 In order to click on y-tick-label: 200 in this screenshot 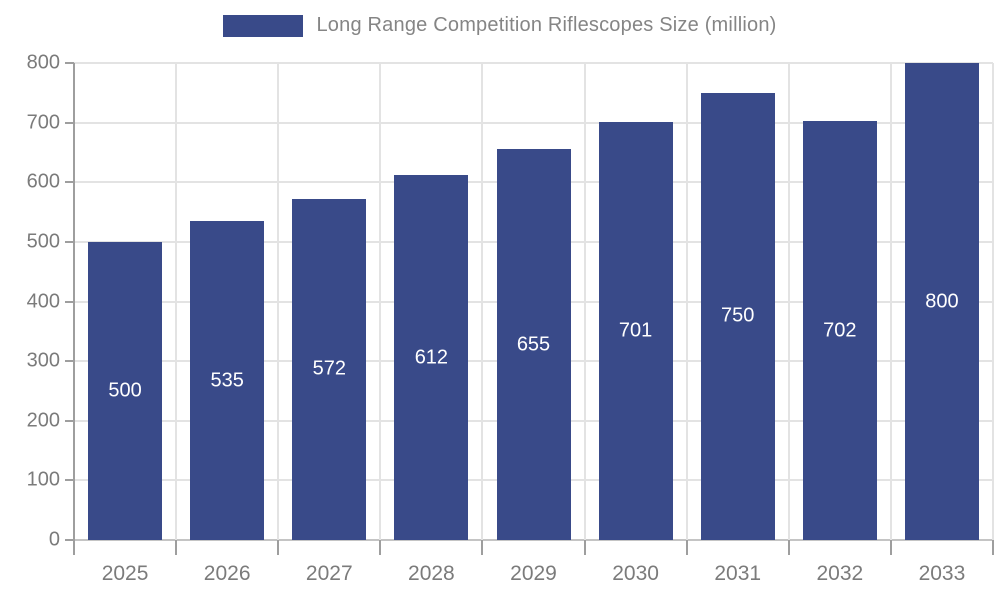, I will do `click(43, 420)`.